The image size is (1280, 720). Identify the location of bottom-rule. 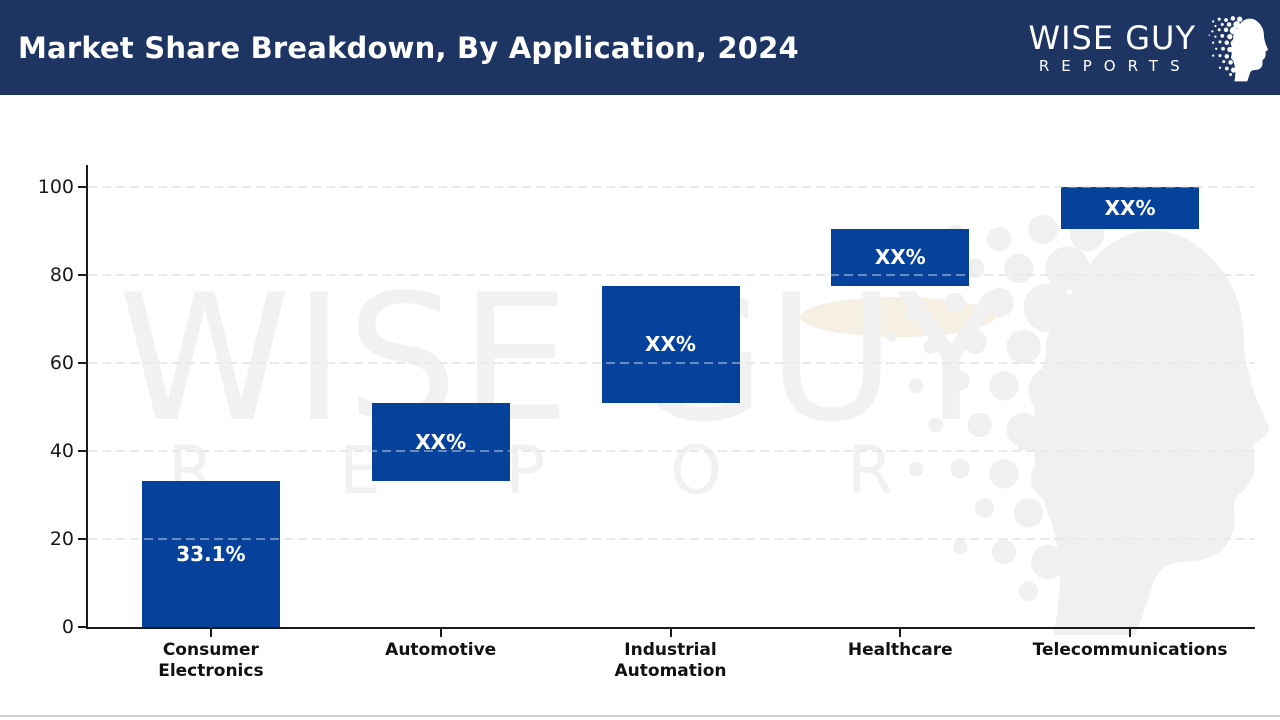
(640, 716).